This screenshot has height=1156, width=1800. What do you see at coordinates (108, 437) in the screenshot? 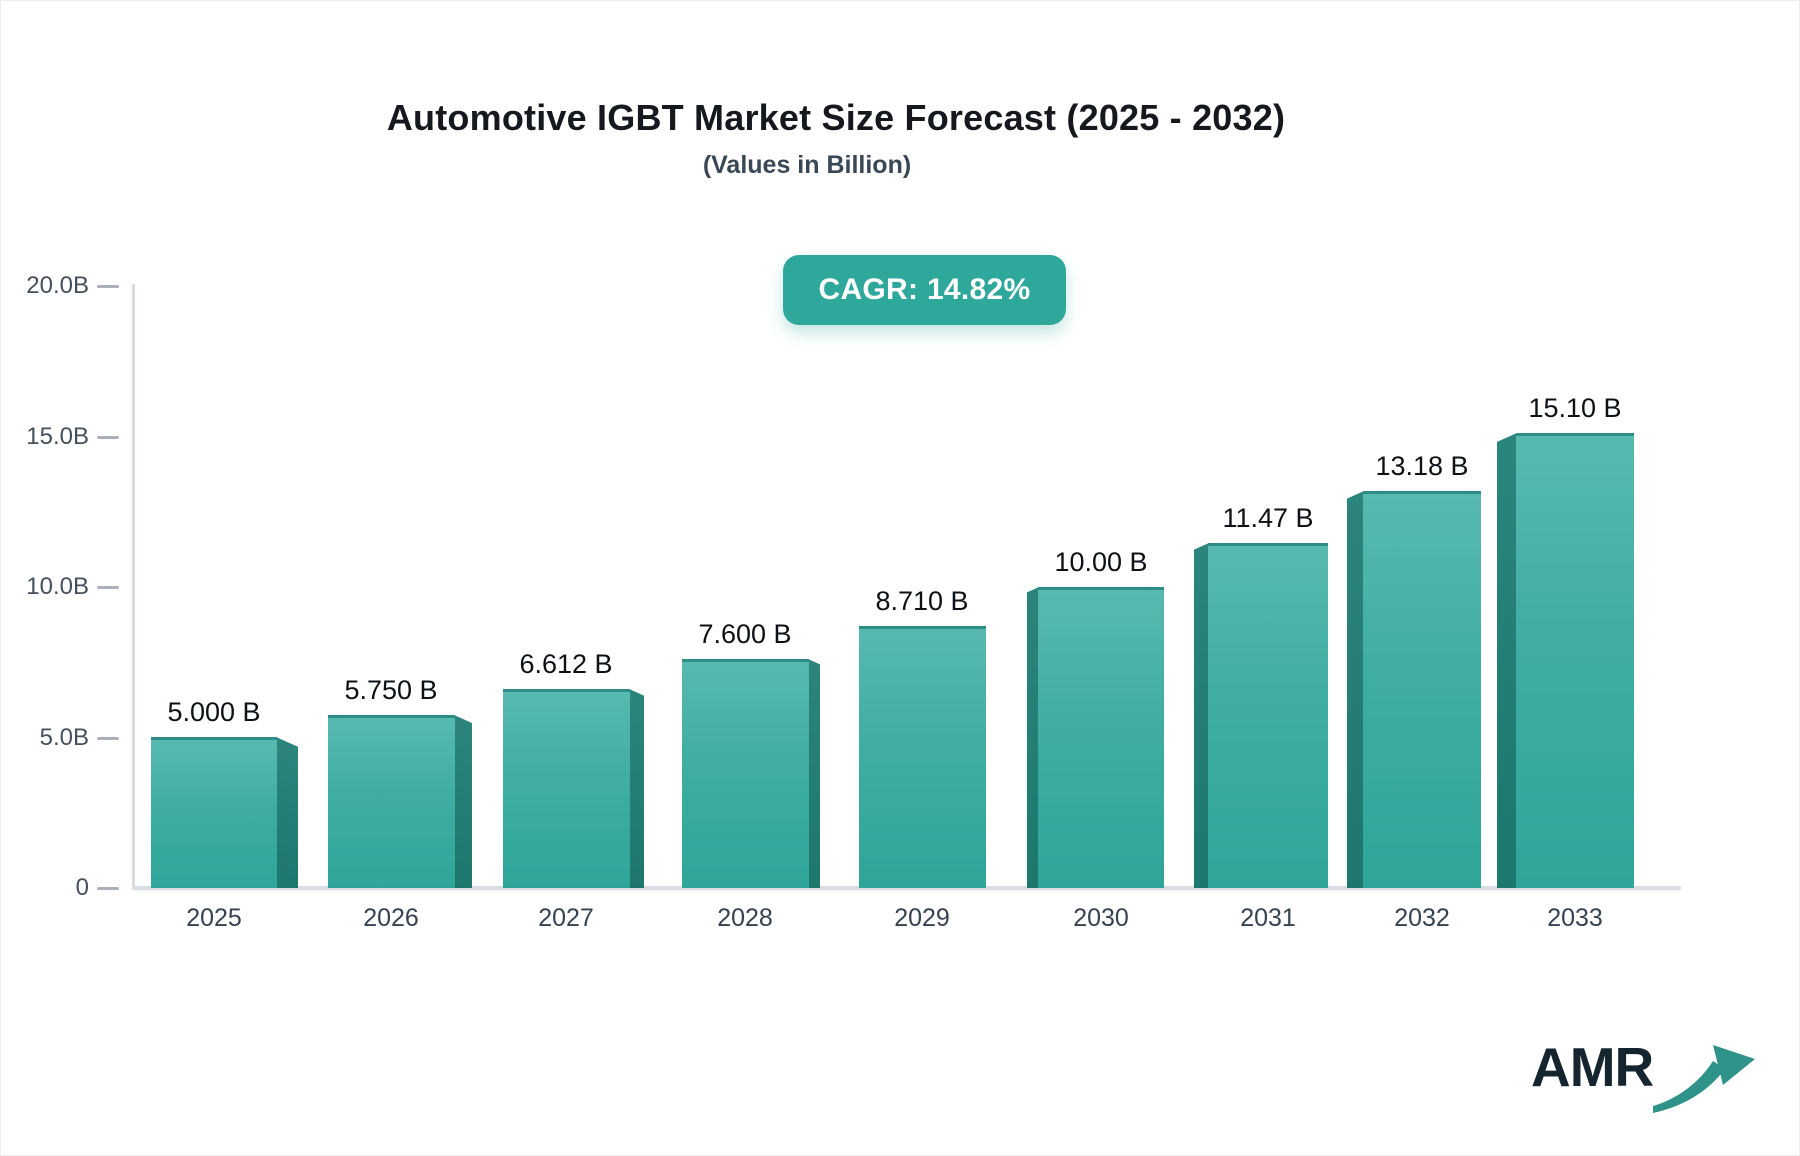
I see `y-tick-dash-15.0B` at bounding box center [108, 437].